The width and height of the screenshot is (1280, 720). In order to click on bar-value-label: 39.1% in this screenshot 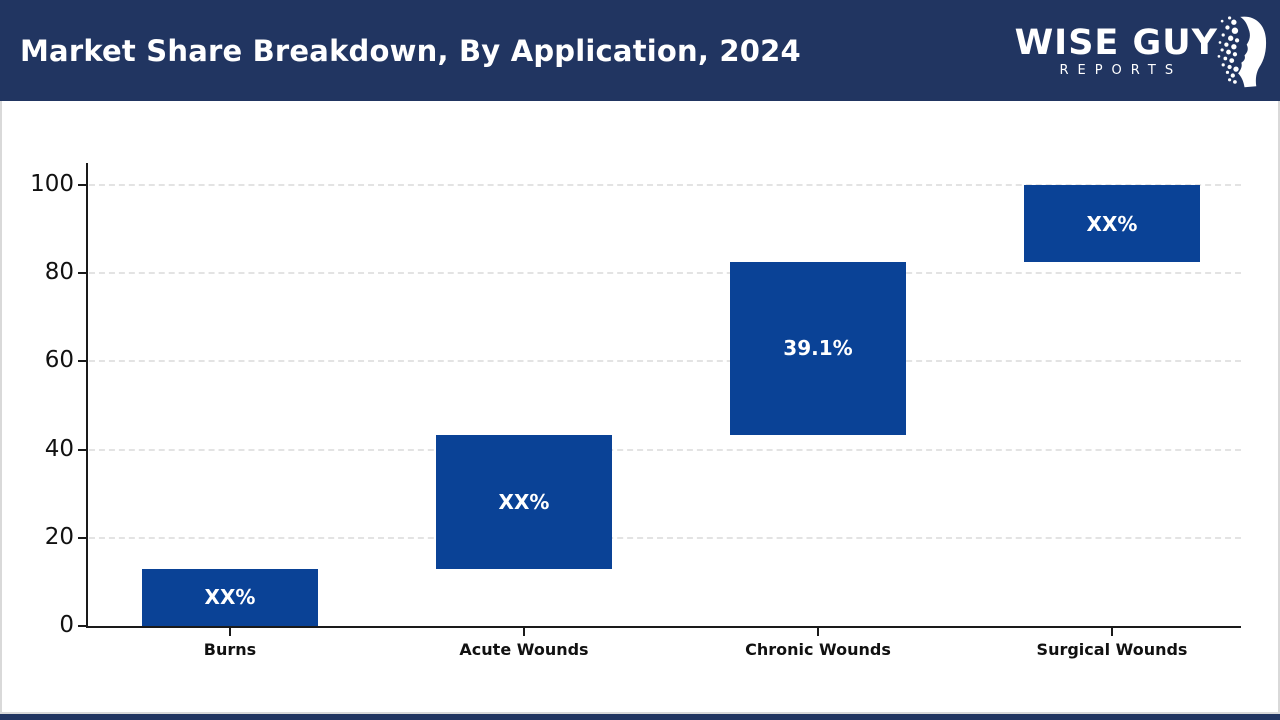, I will do `click(818, 348)`.